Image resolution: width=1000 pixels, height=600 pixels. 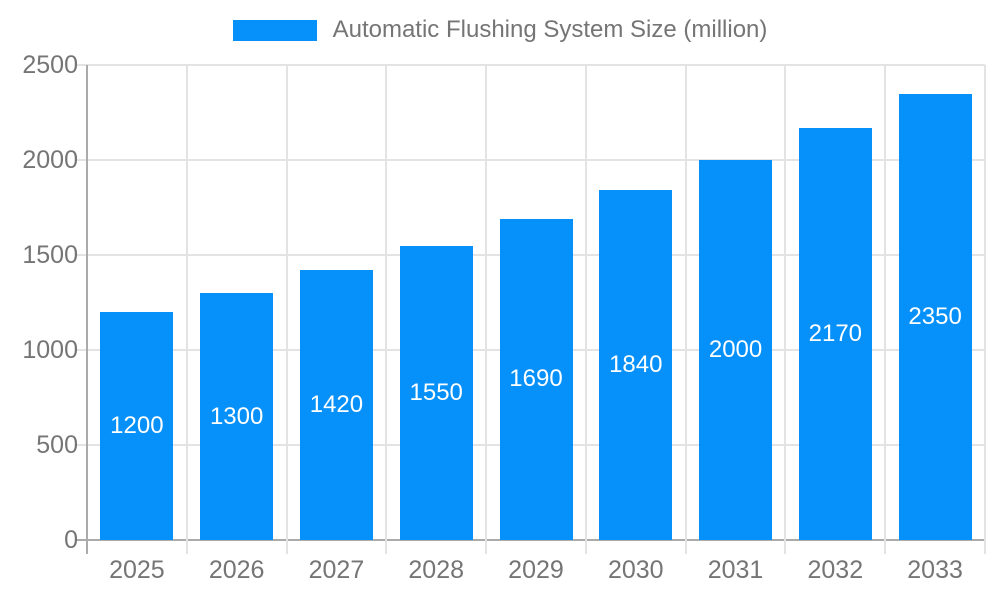 I want to click on y-tick-label: 2000, so click(x=50, y=160).